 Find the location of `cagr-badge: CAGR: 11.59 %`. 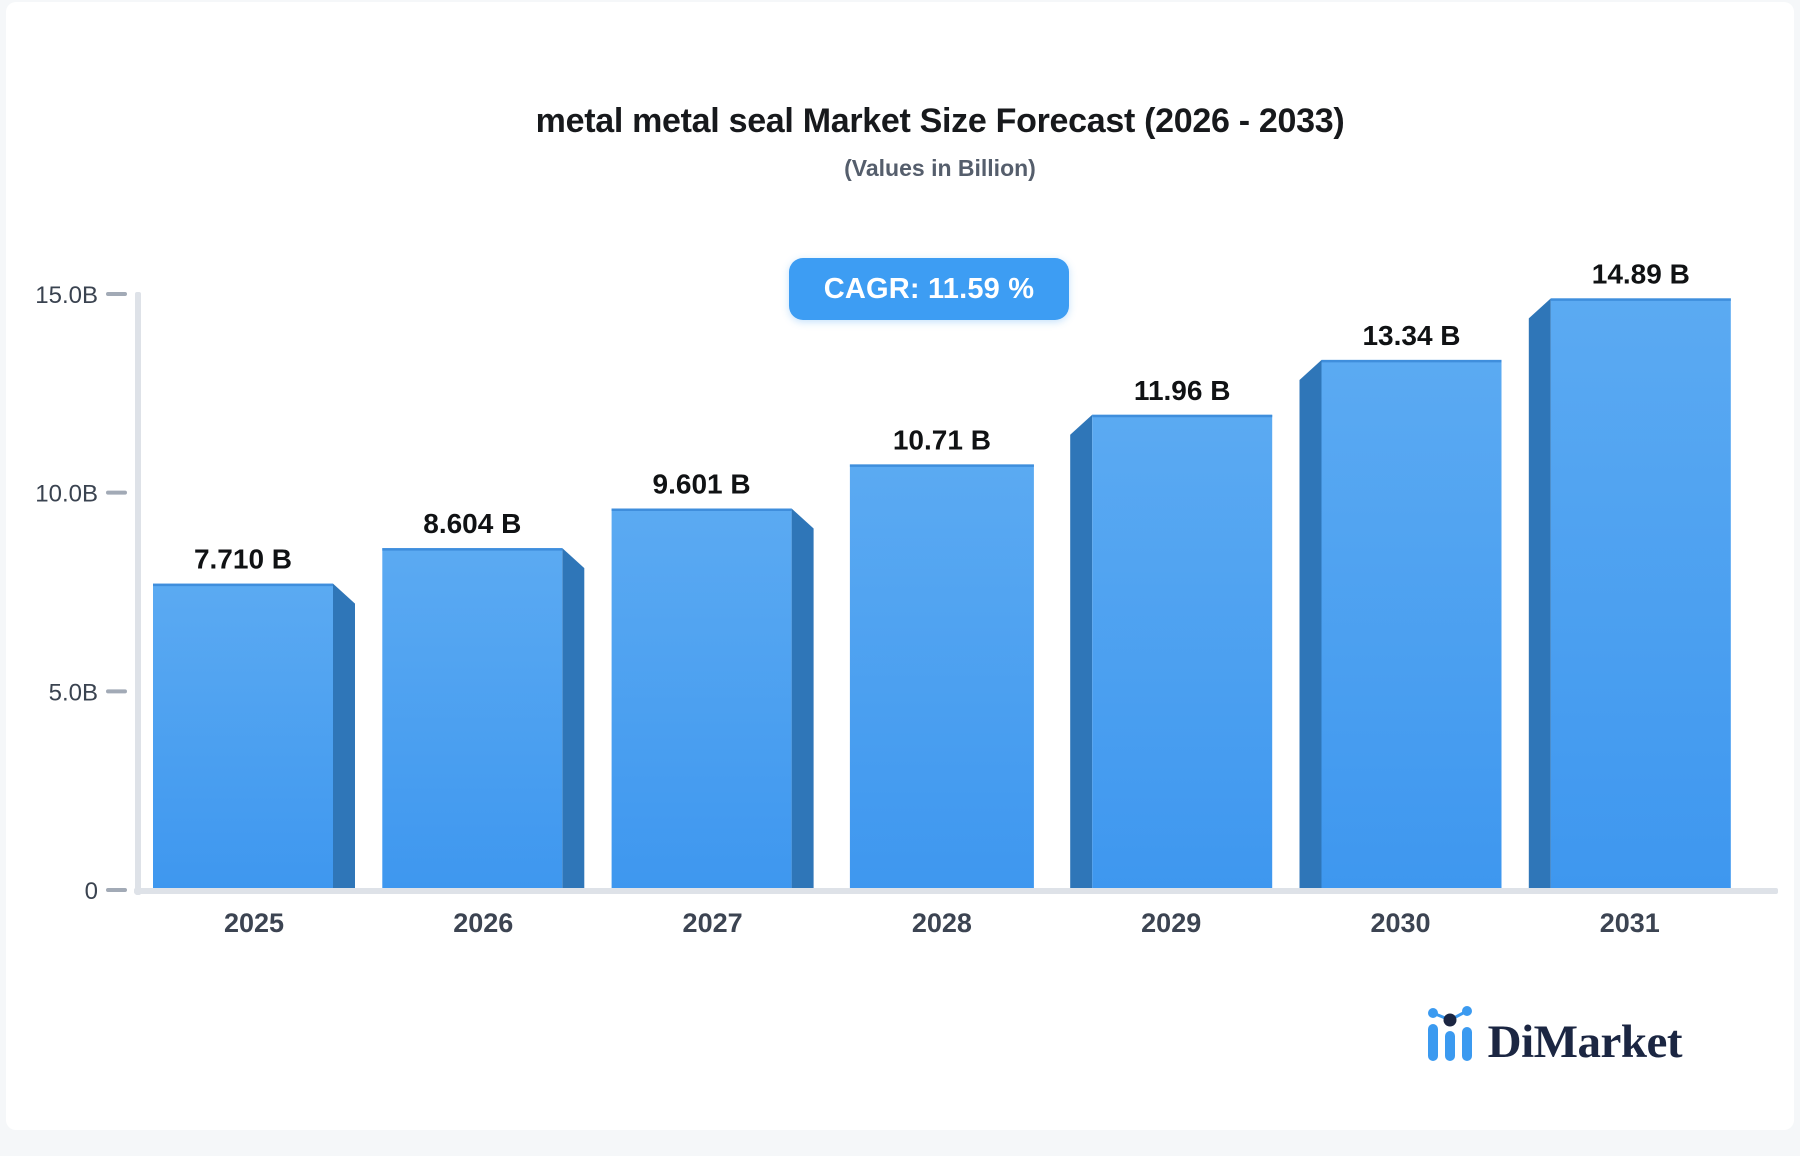

cagr-badge: CAGR: 11.59 % is located at coordinates (929, 289).